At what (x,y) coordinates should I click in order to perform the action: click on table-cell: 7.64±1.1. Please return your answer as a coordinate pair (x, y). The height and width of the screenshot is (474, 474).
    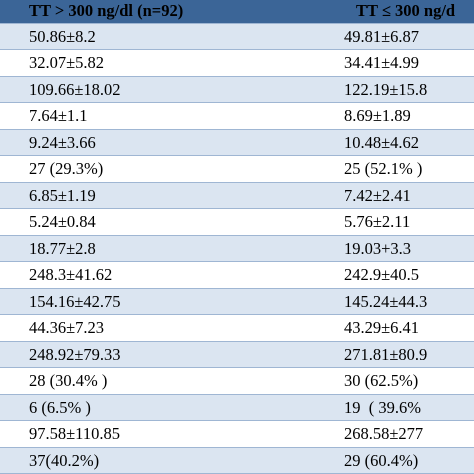
    Looking at the image, I should click on (58, 116).